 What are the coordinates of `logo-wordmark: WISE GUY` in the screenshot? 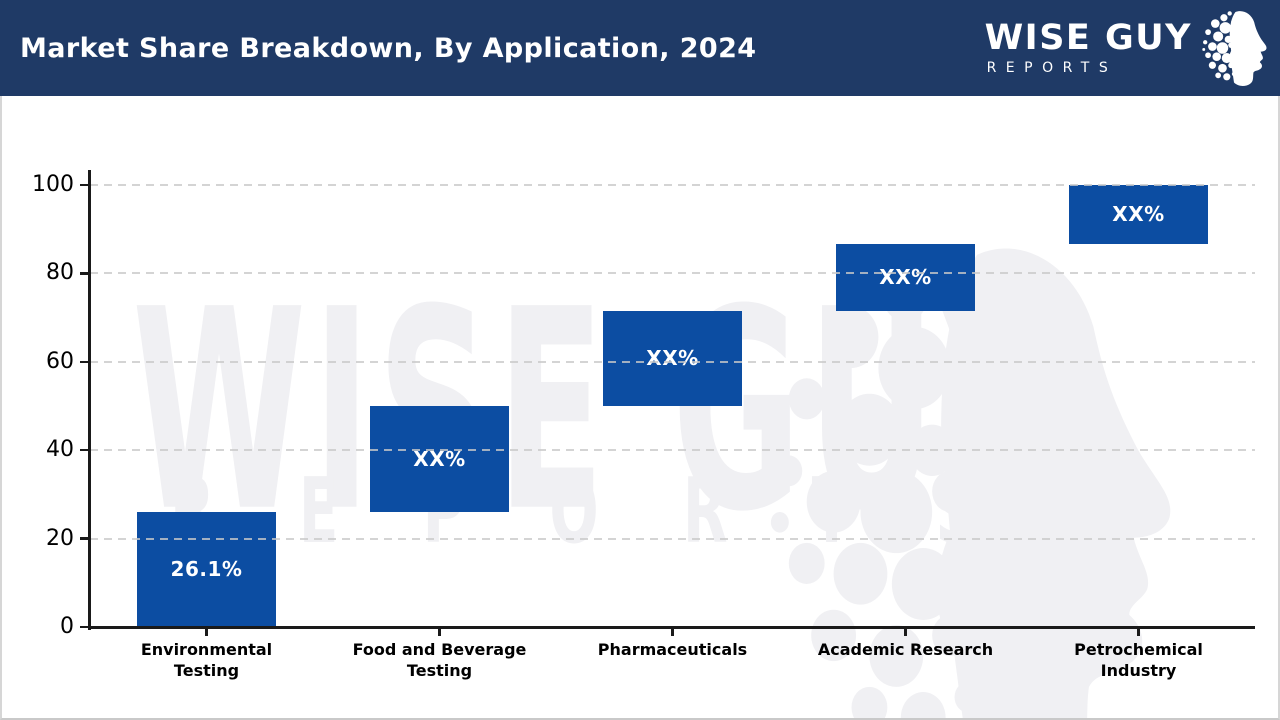 It's located at (1088, 37).